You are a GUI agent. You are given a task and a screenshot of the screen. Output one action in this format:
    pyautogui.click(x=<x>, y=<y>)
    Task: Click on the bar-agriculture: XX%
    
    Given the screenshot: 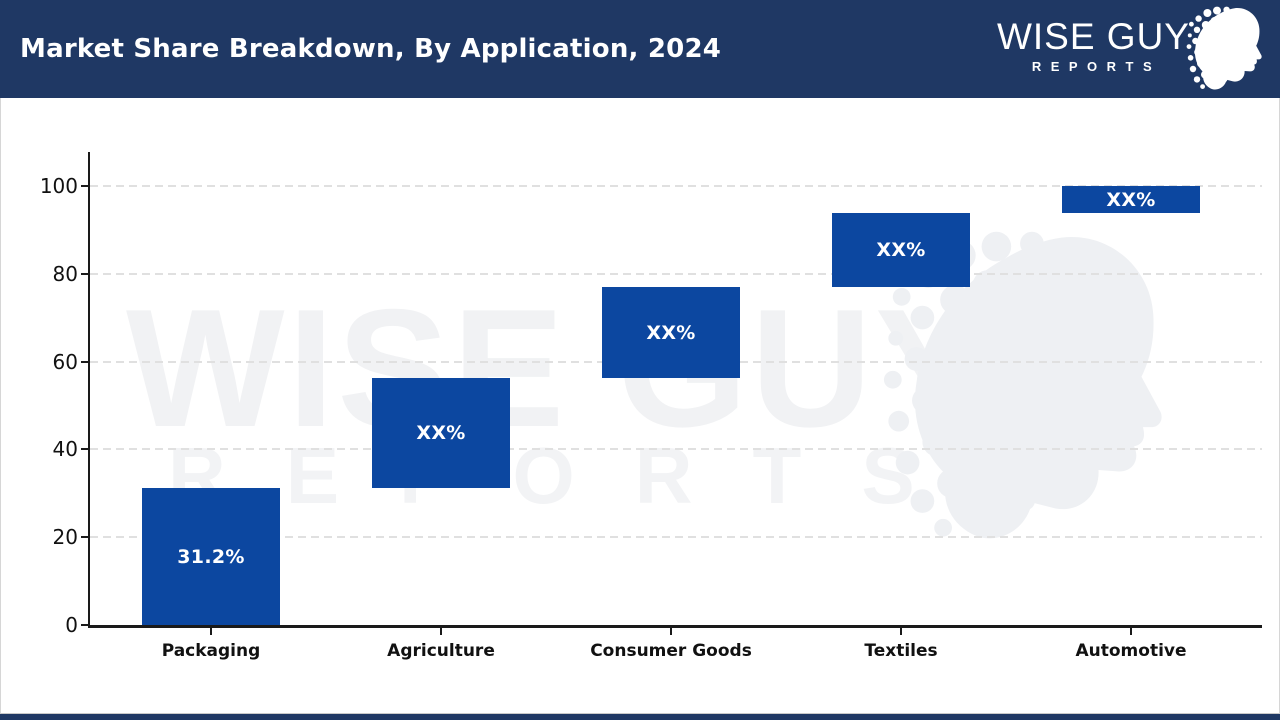 What is the action you would take?
    pyautogui.click(x=441, y=433)
    